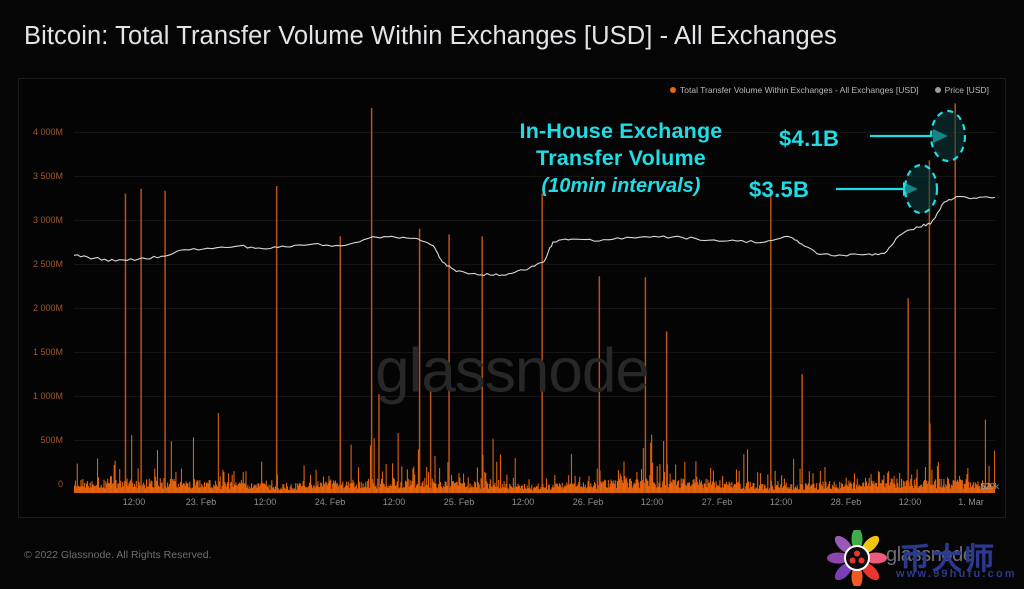 This screenshot has width=1024, height=589. What do you see at coordinates (989, 486) in the screenshot?
I see `right-axis-label: $20k` at bounding box center [989, 486].